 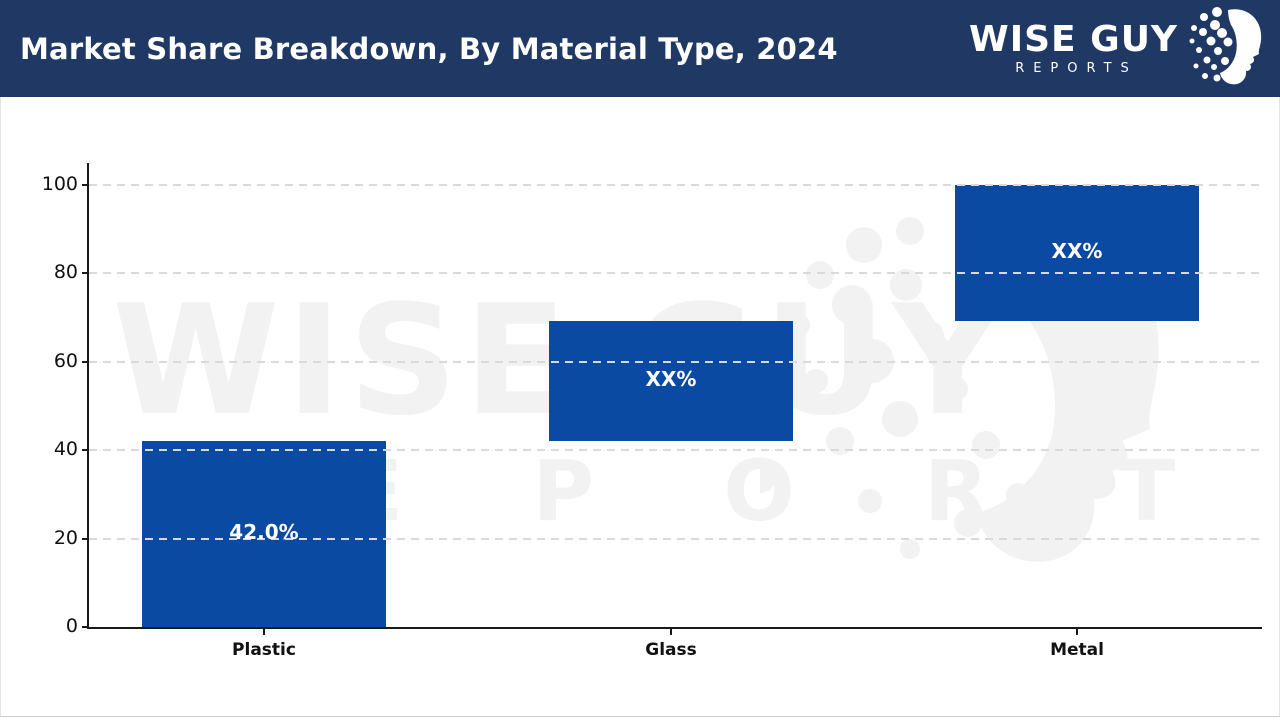 What do you see at coordinates (59, 184) in the screenshot?
I see `y-tick-label: 100` at bounding box center [59, 184].